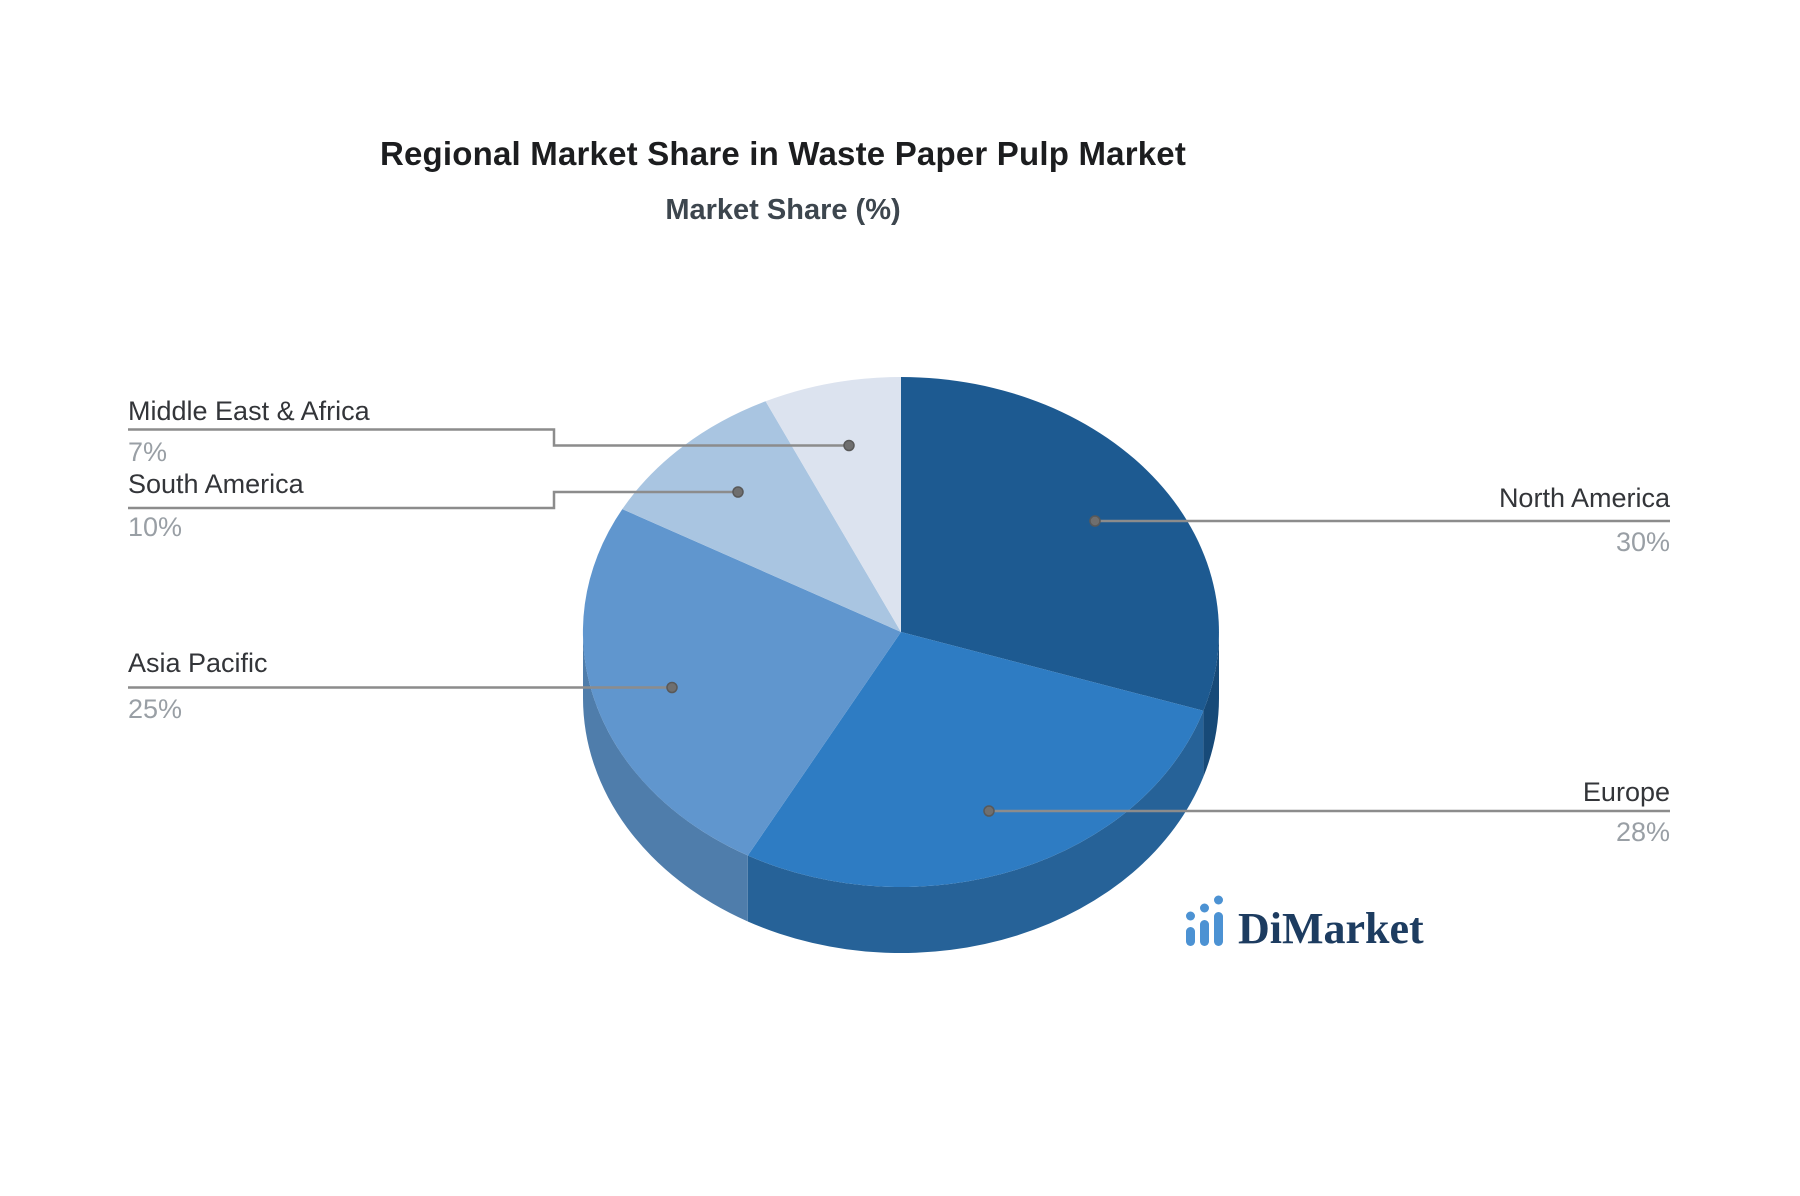 The width and height of the screenshot is (1800, 1196). I want to click on slice-value-south-america: 10%, so click(155, 527).